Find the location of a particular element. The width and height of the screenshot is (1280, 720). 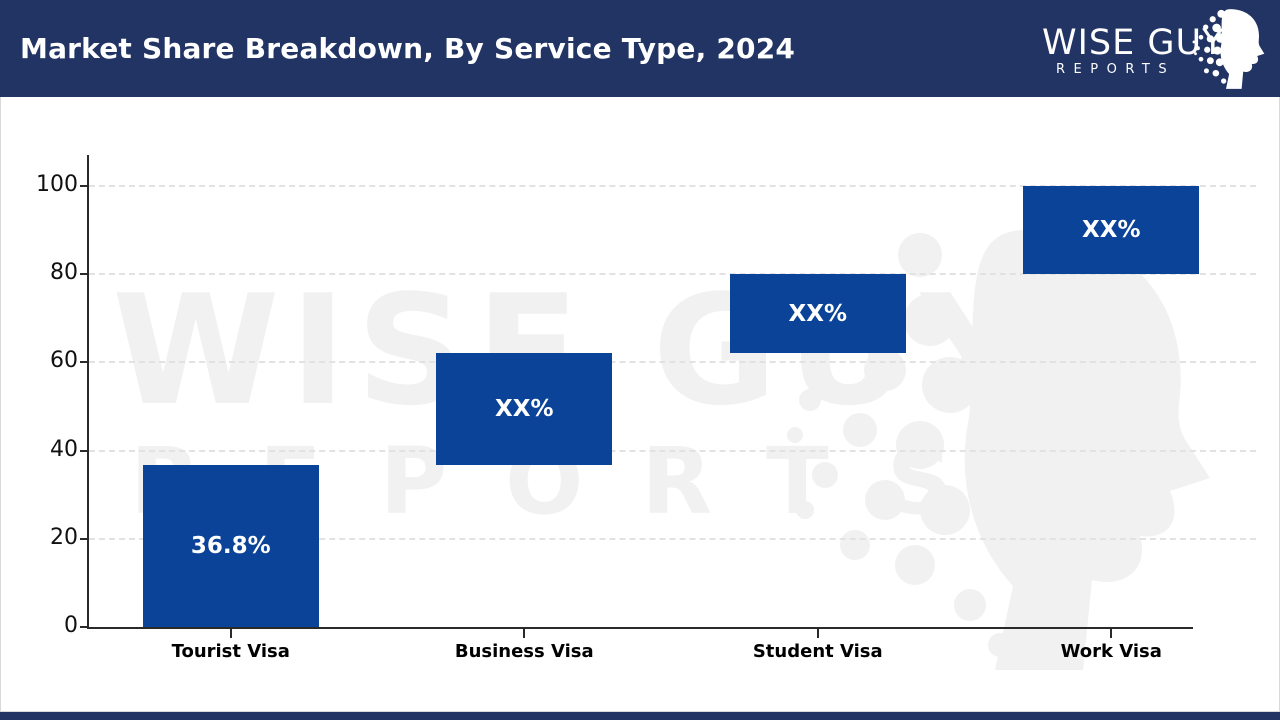

y-tick-label: 20 is located at coordinates (64, 537).